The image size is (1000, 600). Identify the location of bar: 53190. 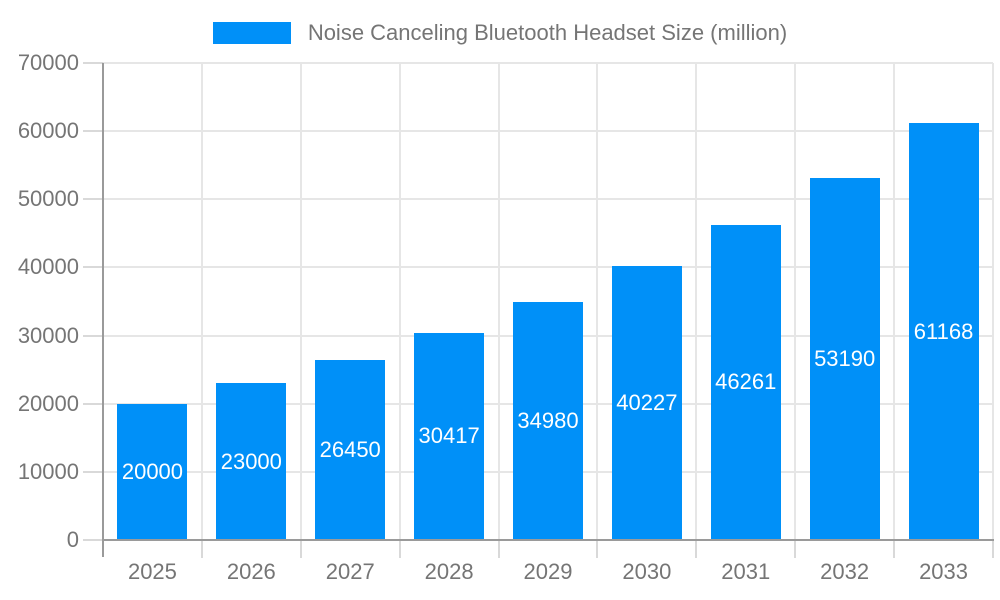
(844, 358).